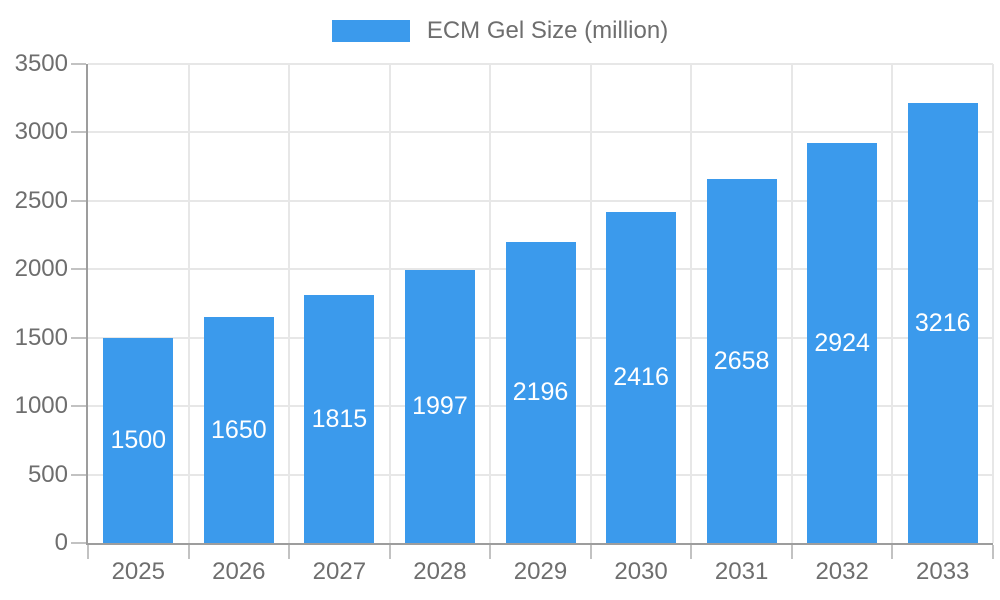 Image resolution: width=1000 pixels, height=600 pixels. Describe the element at coordinates (87, 304) in the screenshot. I see `y-axis-line` at that location.